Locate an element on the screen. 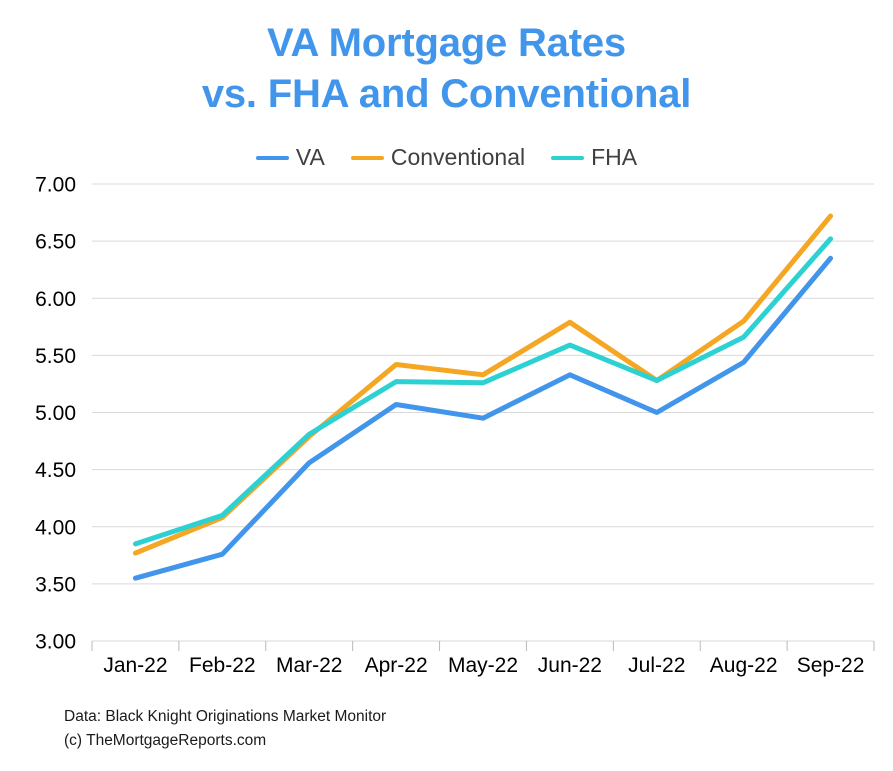  x-axis-tick-label: Sep-22 is located at coordinates (831, 665).